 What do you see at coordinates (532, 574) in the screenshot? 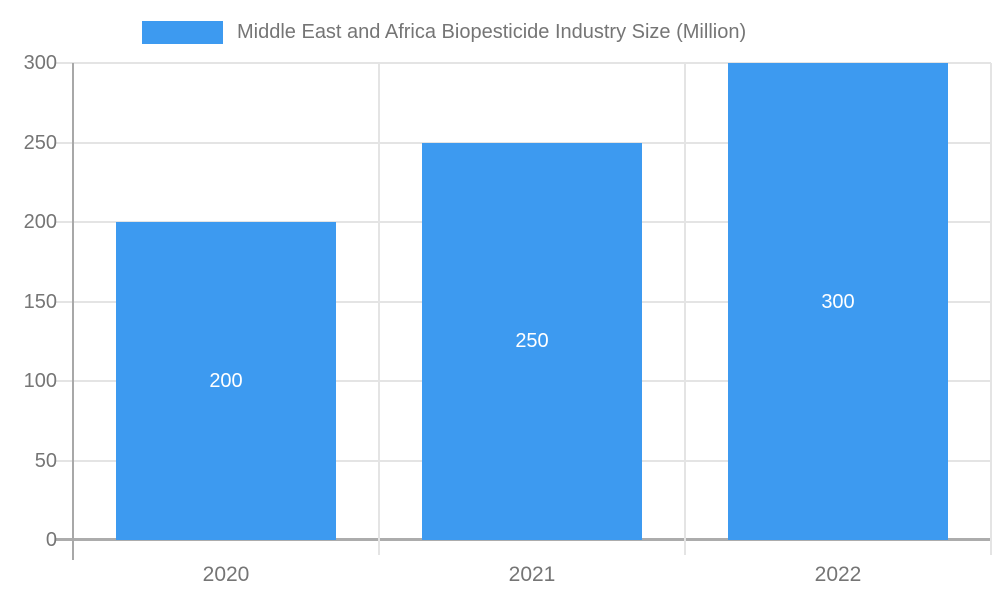
I see `x-axis-label-2021: 2021` at bounding box center [532, 574].